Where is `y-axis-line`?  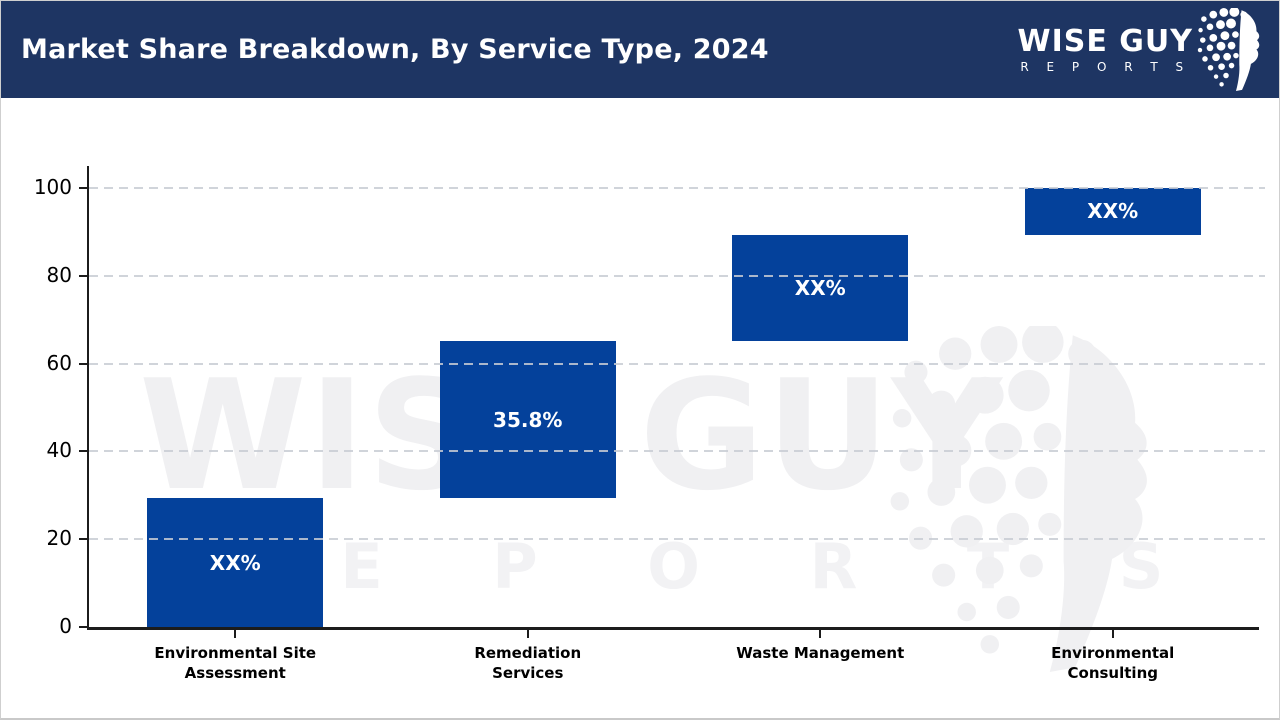
y-axis-line is located at coordinates (88, 396).